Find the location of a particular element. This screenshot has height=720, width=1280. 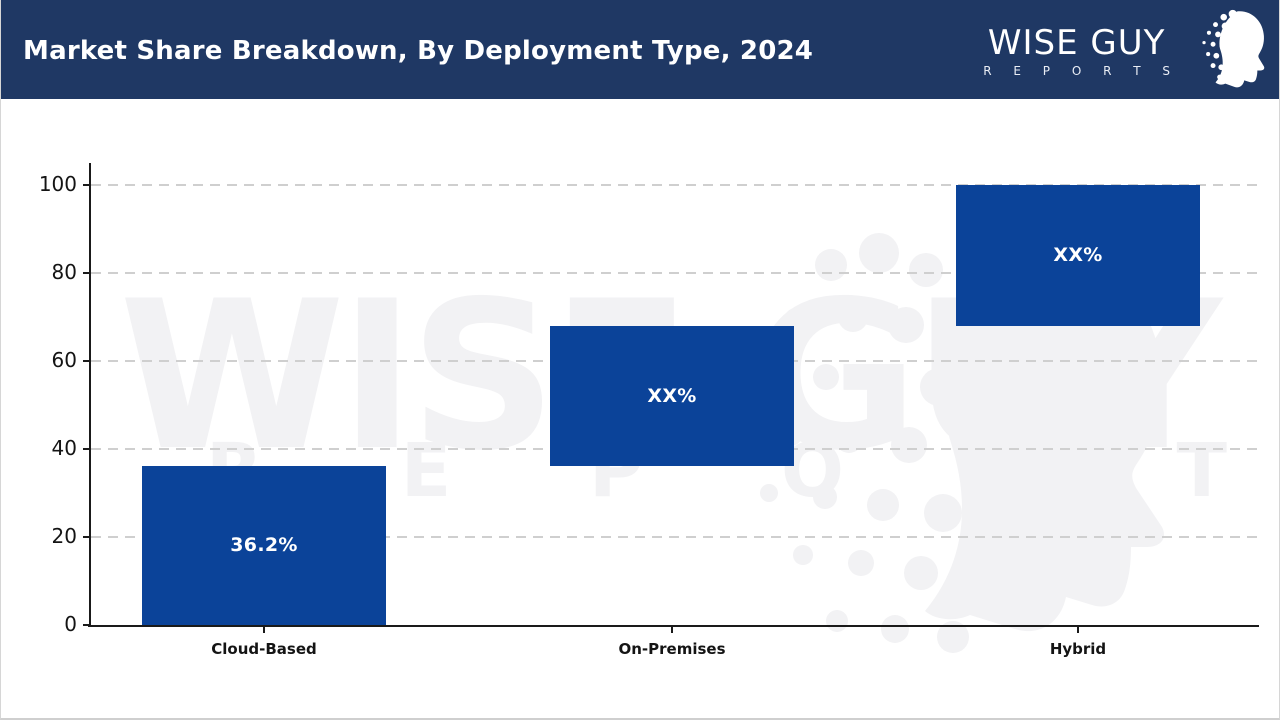

logo-text: WISE GUY R E P O R T S is located at coordinates (1076, 50).